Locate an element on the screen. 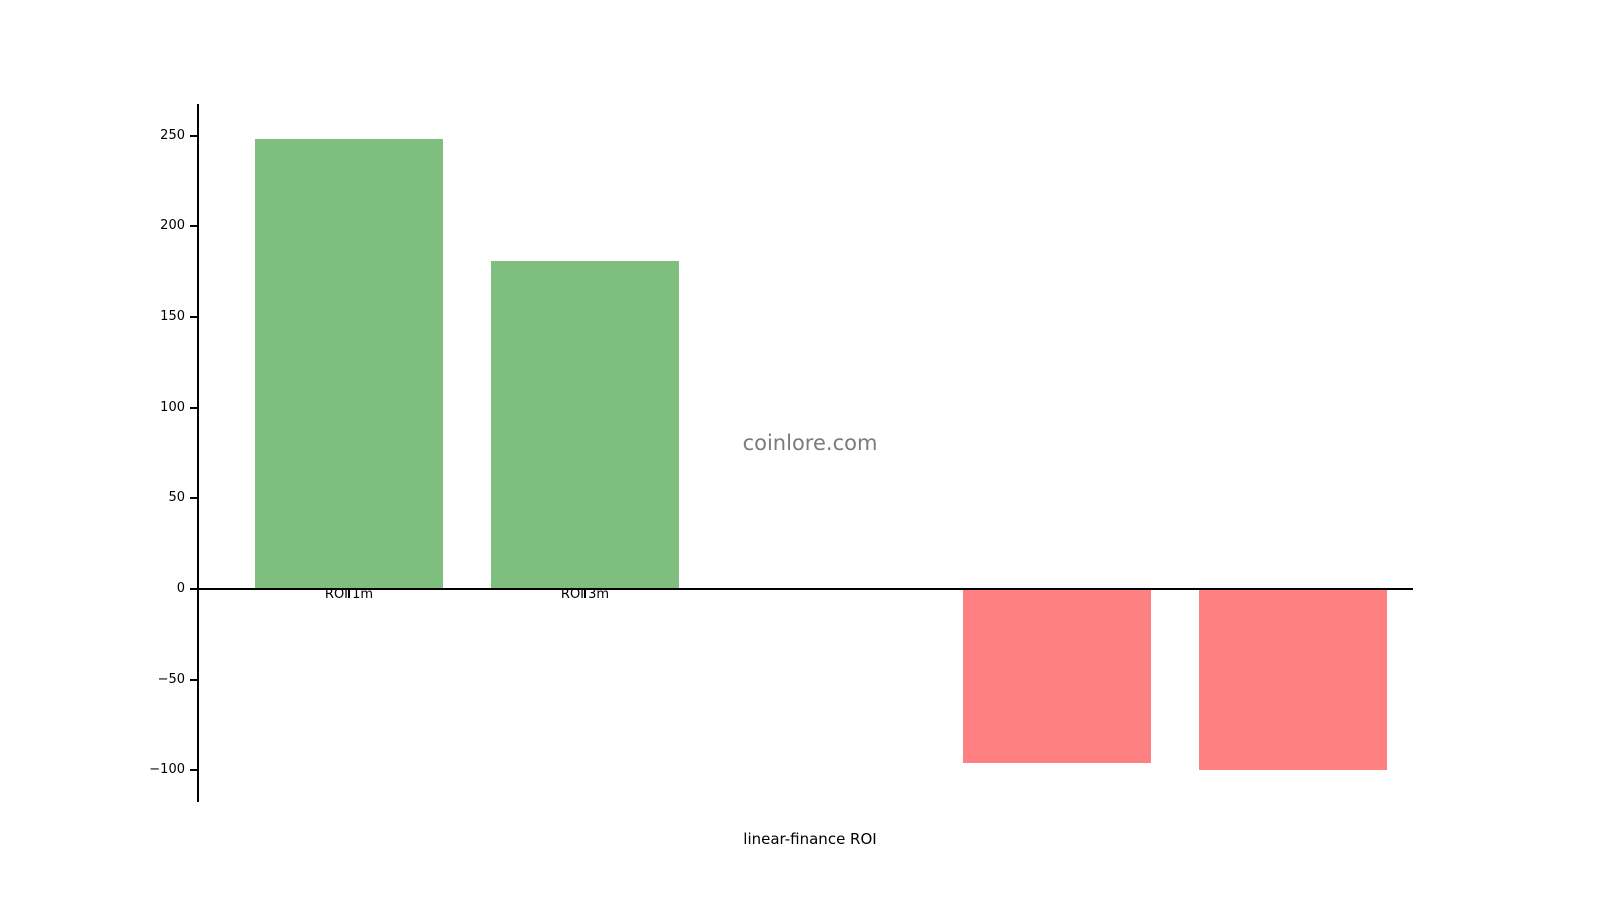 The image size is (1600, 900). x-tick-roi-3m is located at coordinates (585, 593).